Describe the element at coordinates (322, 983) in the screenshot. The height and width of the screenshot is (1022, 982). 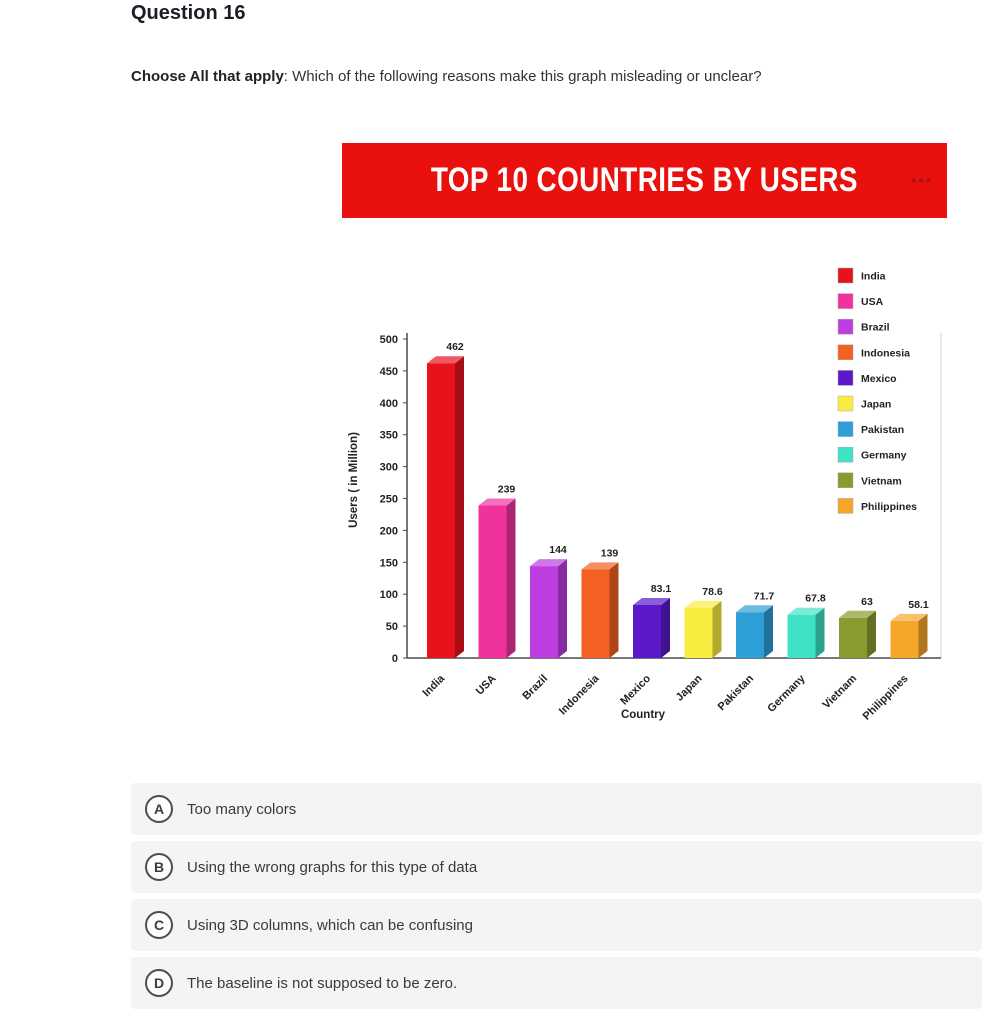
I see `option-label: The baseline is not supposed to be zero.` at that location.